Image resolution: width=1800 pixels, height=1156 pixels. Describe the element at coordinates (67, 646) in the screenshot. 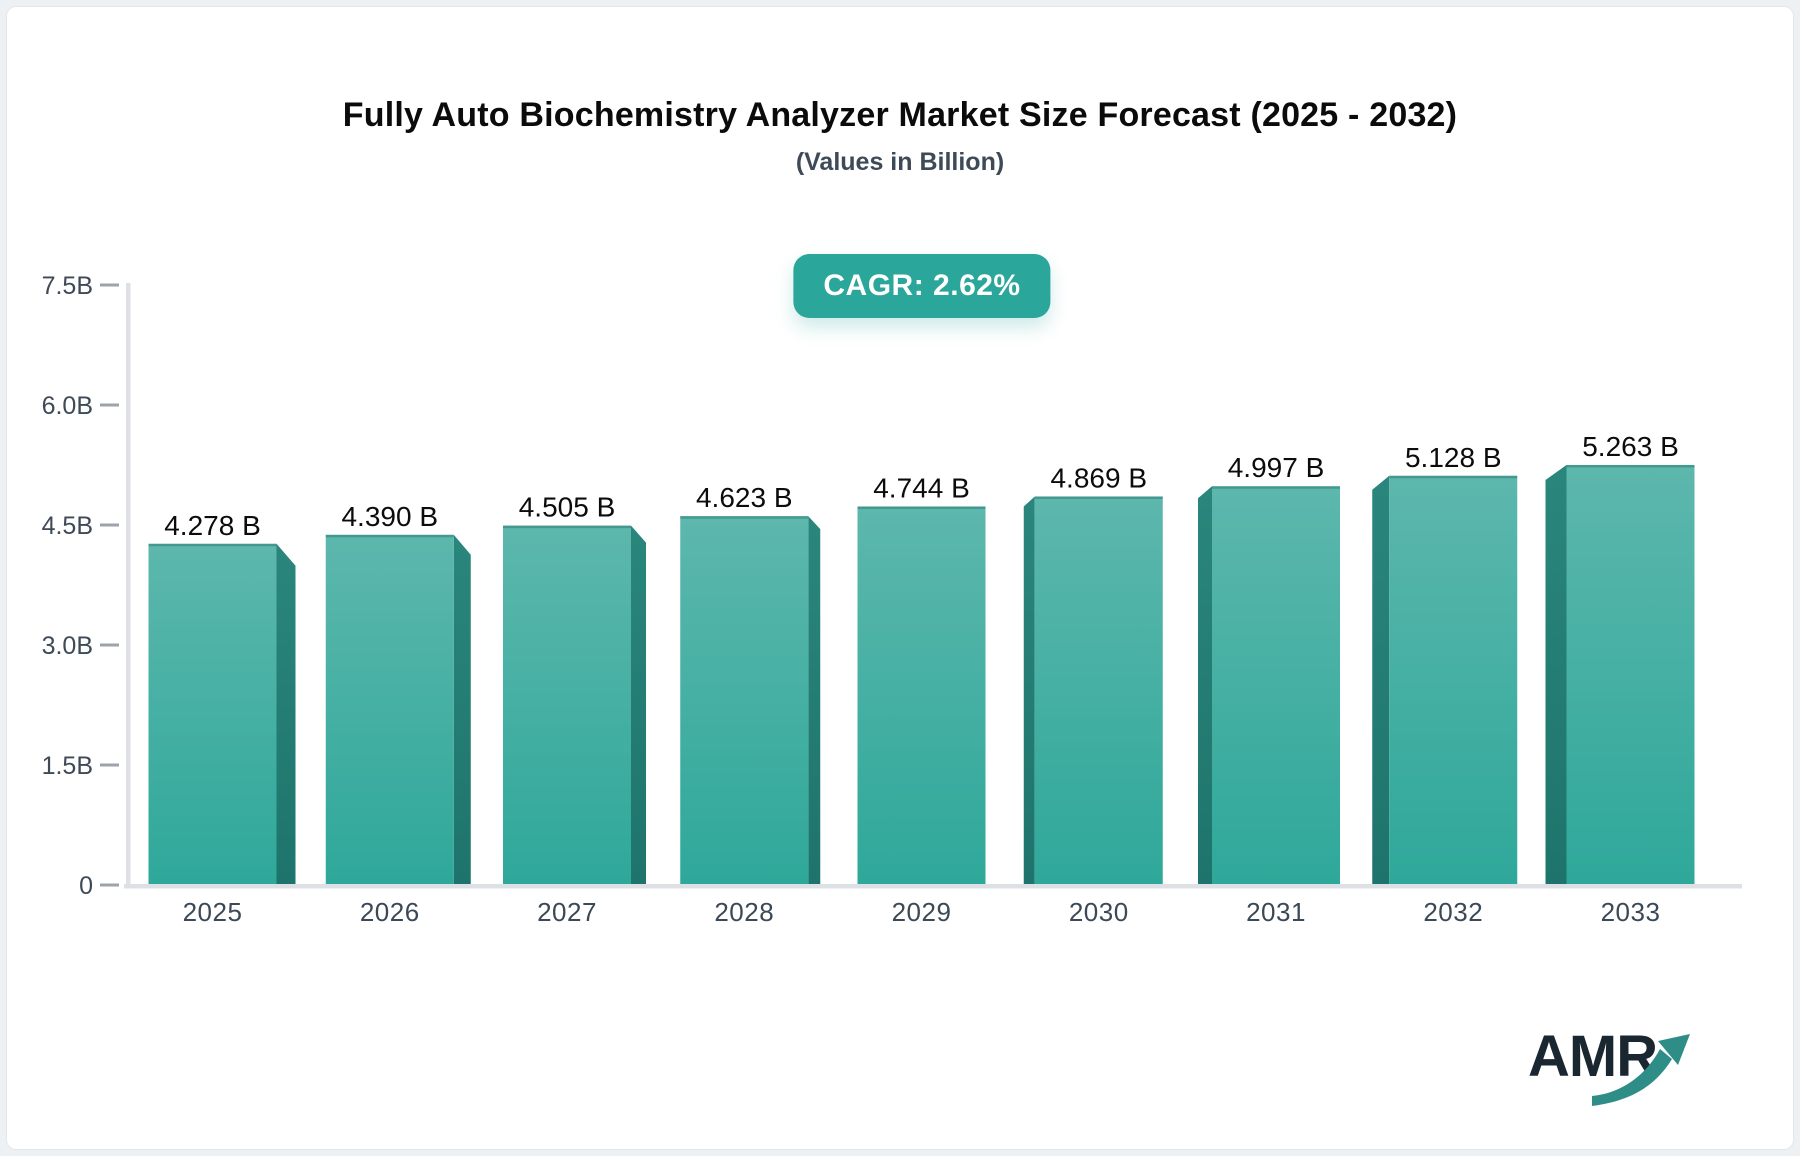

I see `y-tick-label-3.0B: 3.0B` at that location.